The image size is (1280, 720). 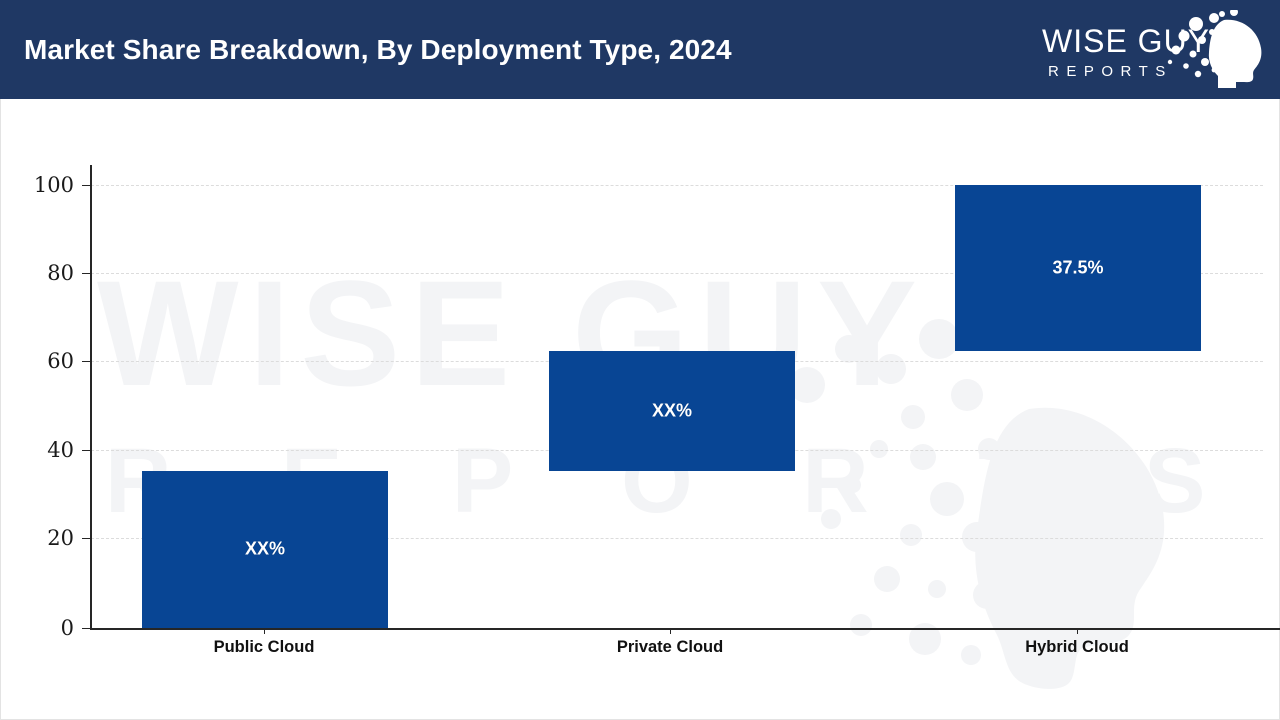 I want to click on svg-text: WISE GUY, so click(x=1126, y=41).